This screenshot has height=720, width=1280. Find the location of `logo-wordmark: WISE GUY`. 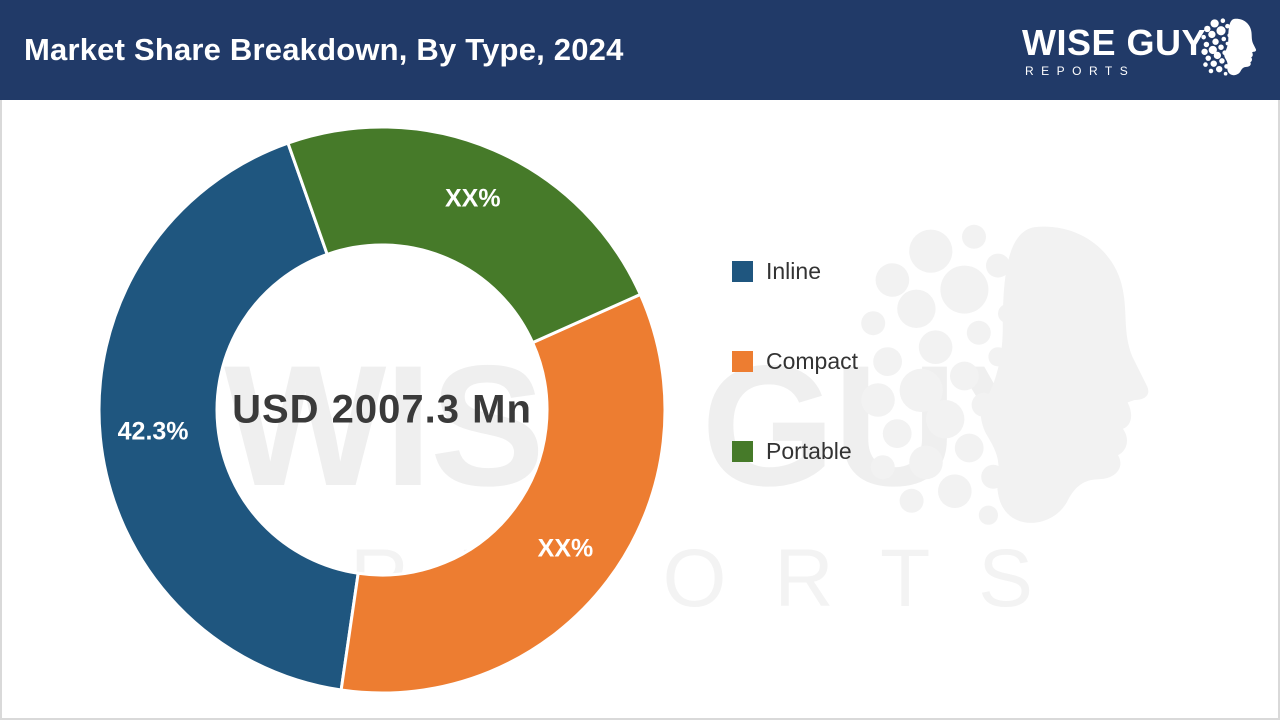

logo-wordmark: WISE GUY is located at coordinates (1113, 42).